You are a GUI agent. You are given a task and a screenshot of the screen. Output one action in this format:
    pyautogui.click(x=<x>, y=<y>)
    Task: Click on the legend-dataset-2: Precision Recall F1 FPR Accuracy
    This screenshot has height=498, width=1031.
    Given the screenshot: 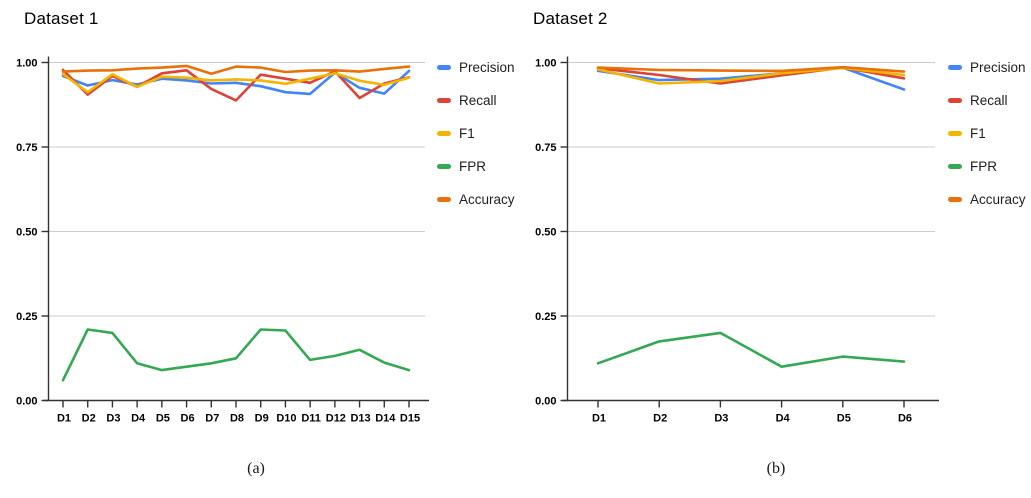 What is the action you would take?
    pyautogui.click(x=987, y=133)
    